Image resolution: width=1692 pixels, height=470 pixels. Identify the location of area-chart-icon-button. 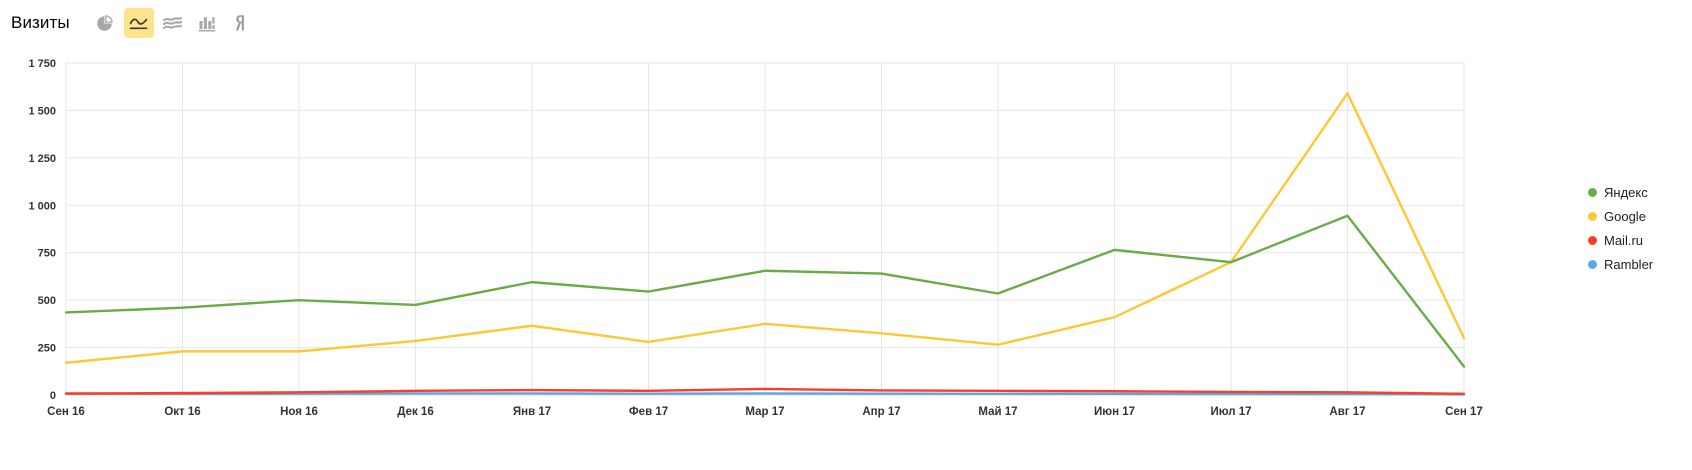
(173, 23).